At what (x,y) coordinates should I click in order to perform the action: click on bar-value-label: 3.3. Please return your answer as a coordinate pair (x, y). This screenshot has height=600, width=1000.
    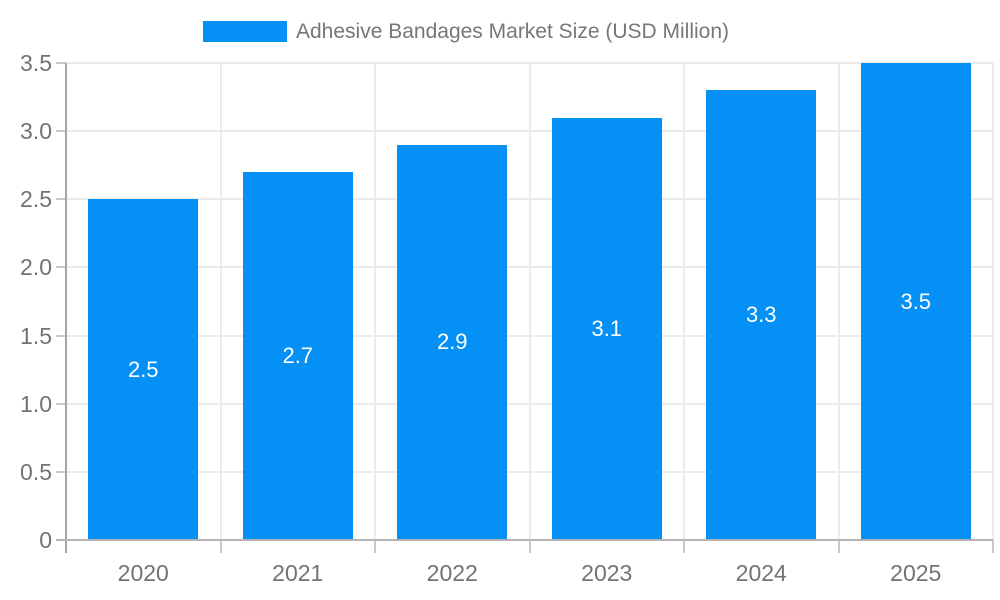
    Looking at the image, I should click on (761, 315).